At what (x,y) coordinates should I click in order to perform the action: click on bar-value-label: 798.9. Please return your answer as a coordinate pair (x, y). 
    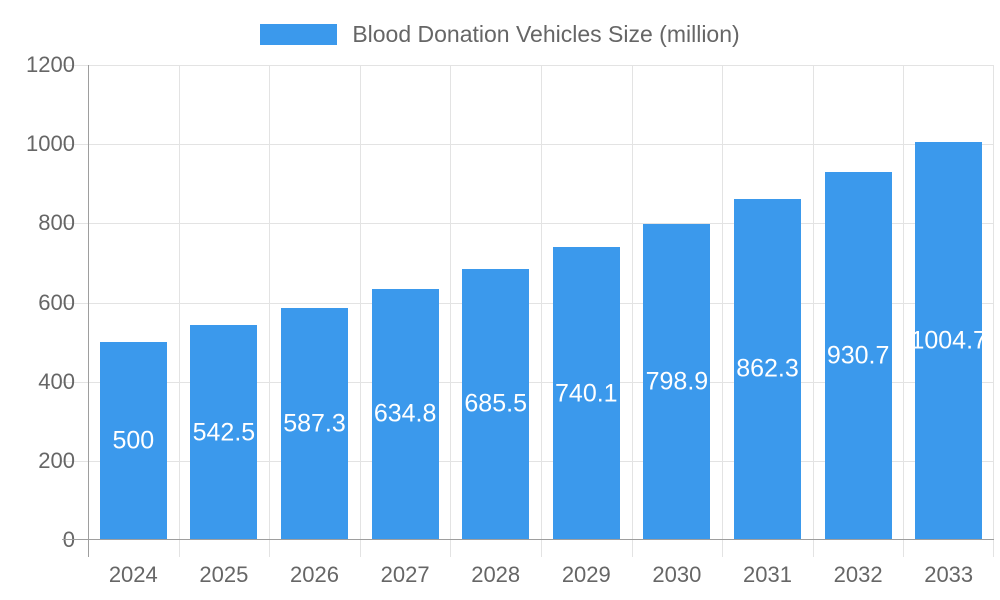
    Looking at the image, I should click on (677, 381).